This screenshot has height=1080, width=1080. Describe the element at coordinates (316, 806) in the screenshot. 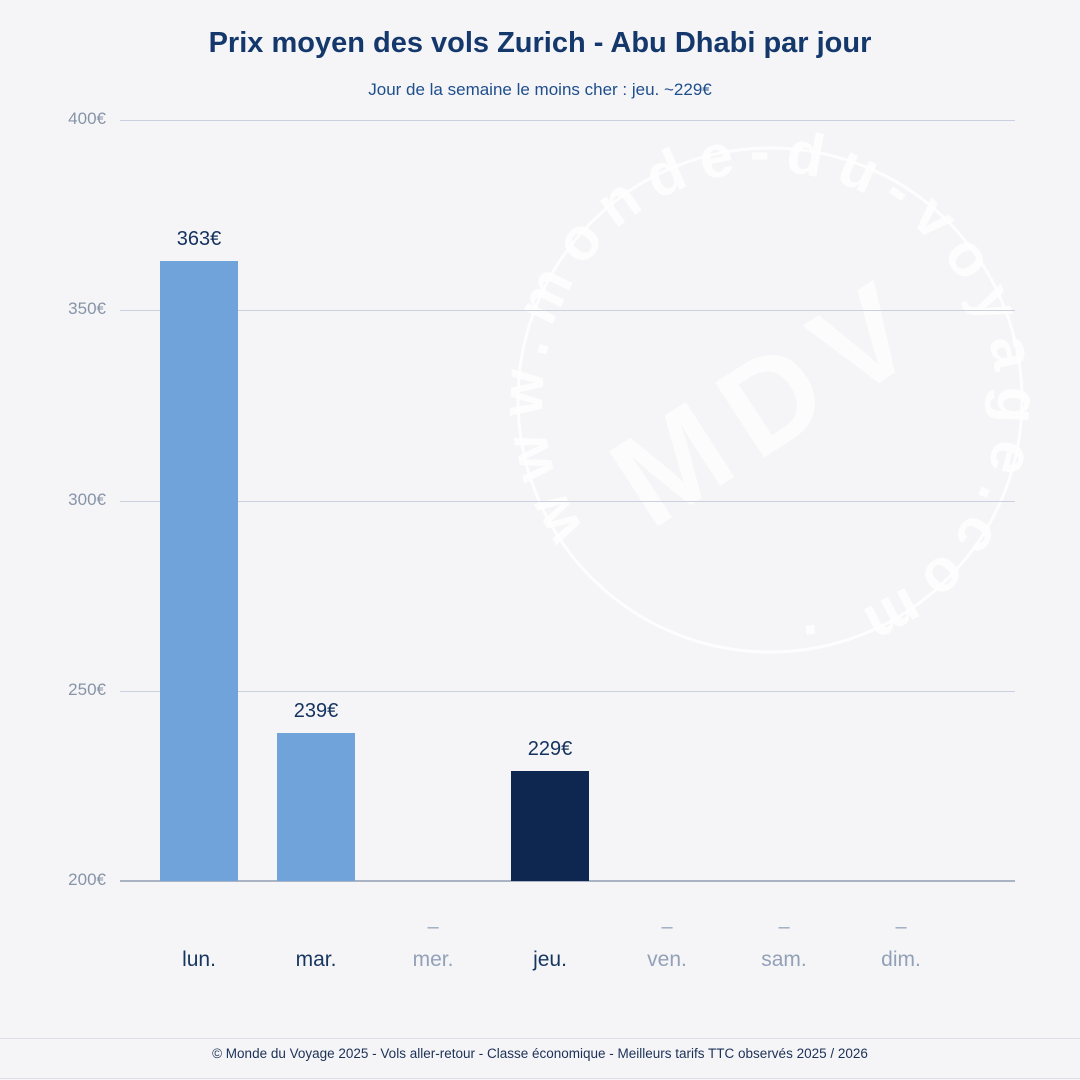

I see `bar-mar` at that location.